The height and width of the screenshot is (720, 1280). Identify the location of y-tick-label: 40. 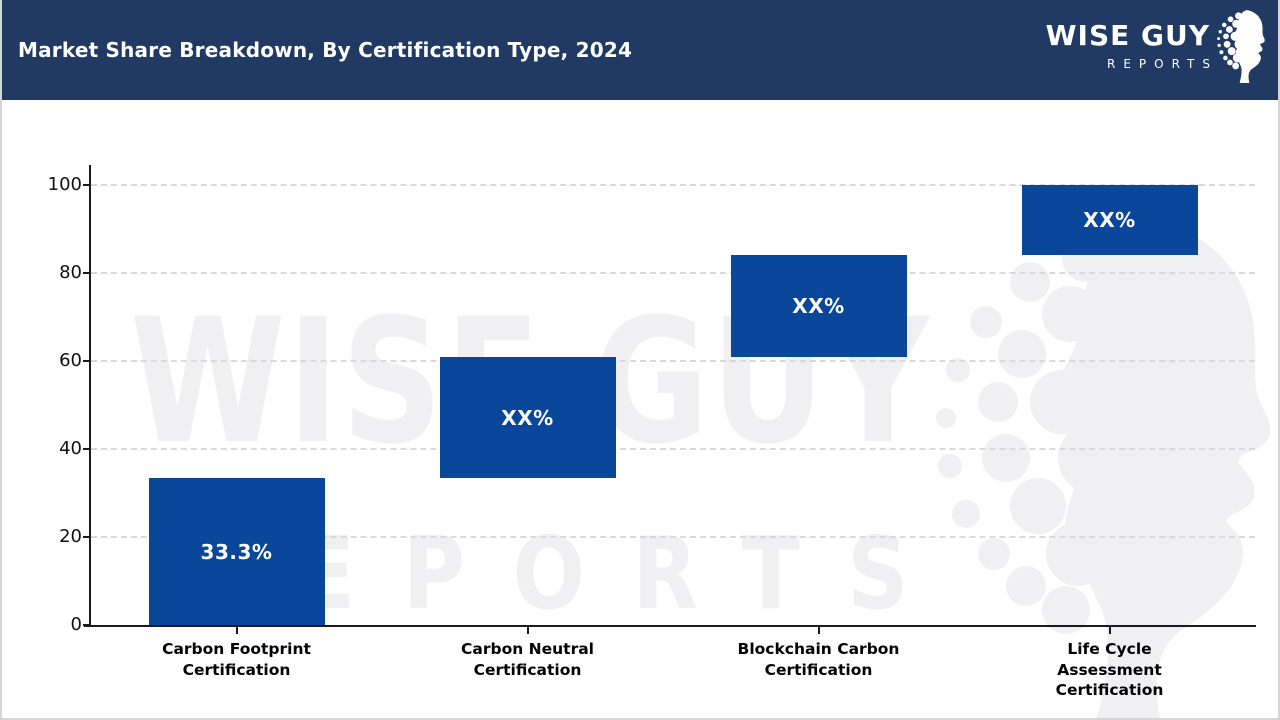
(70, 448).